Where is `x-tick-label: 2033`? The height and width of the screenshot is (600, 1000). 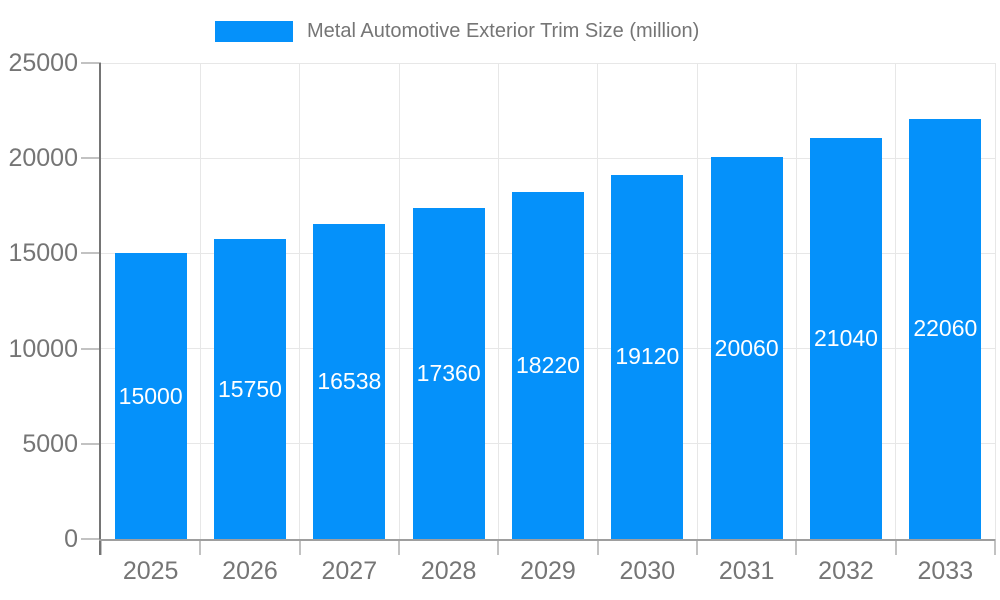 x-tick-label: 2033 is located at coordinates (945, 571).